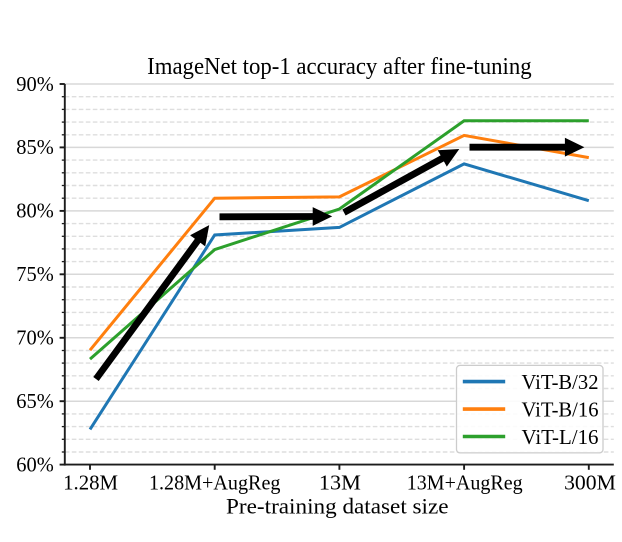  Describe the element at coordinates (337, 505) in the screenshot. I see `svg-text: Pre-training dataset size` at that location.